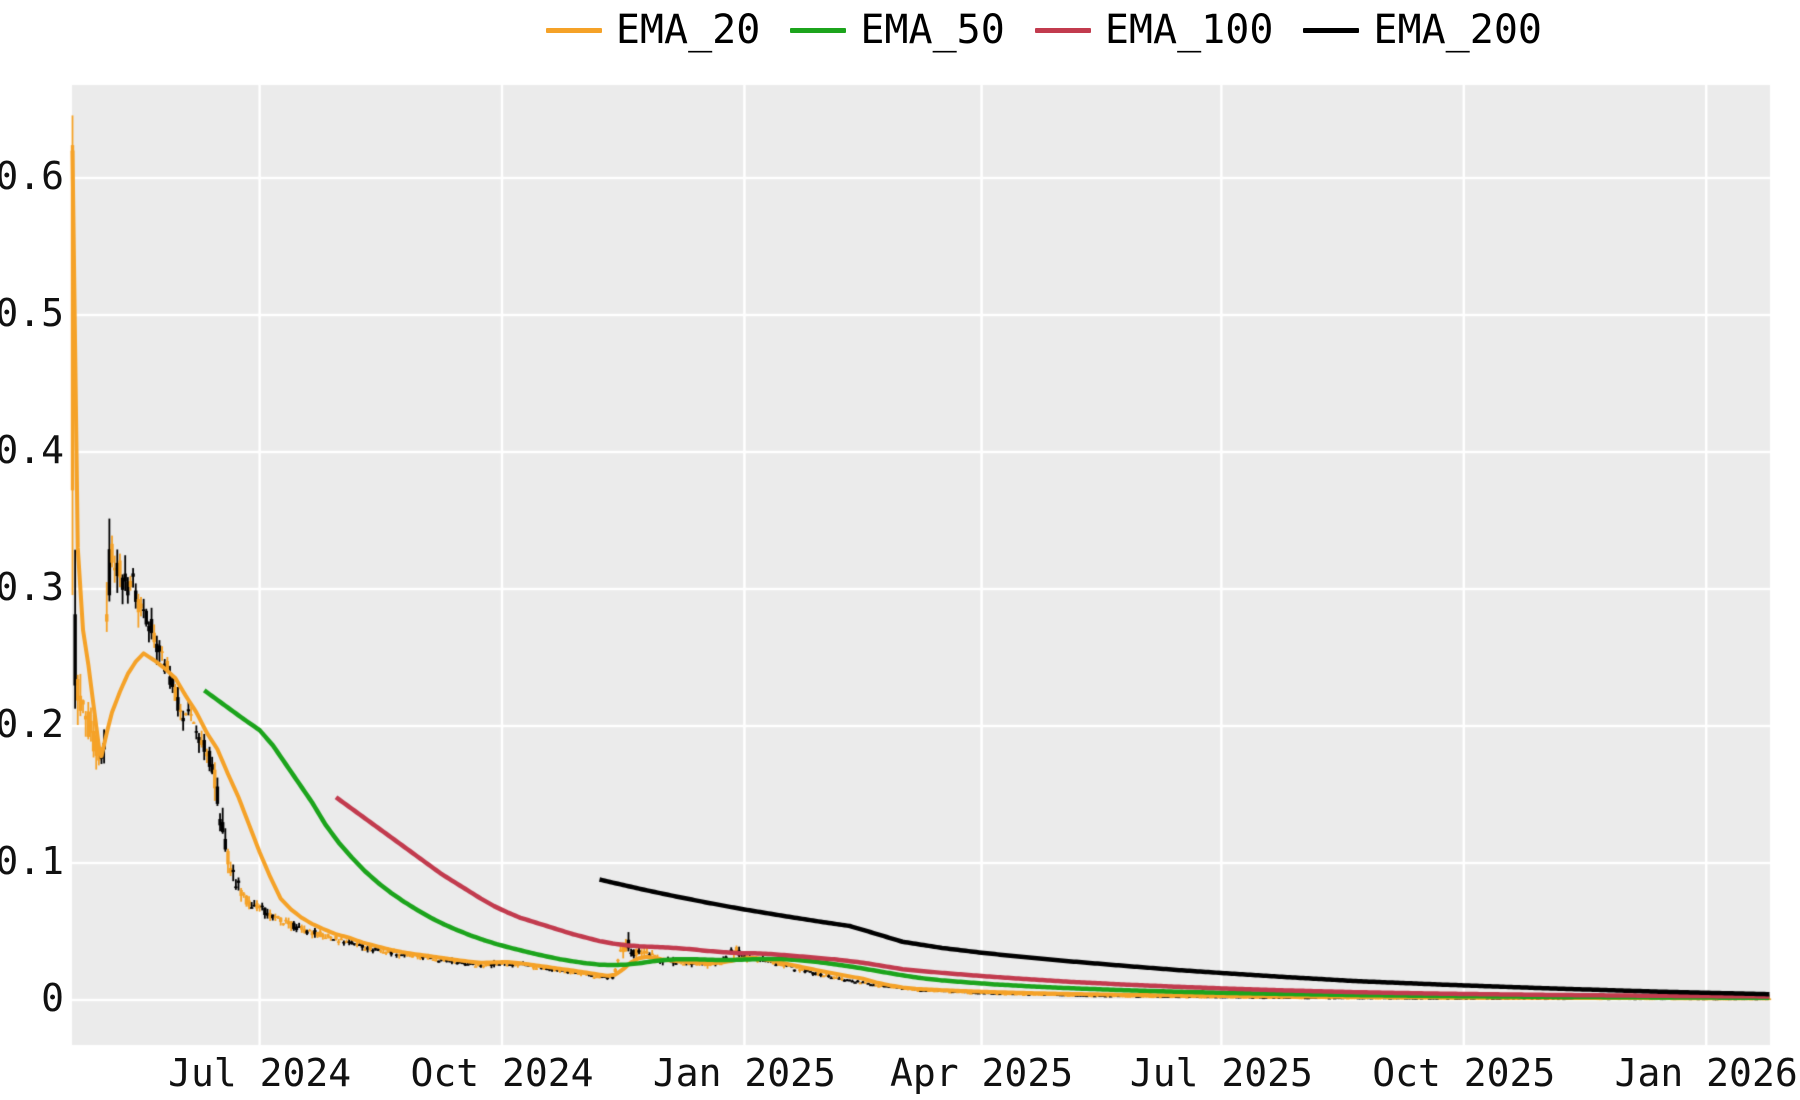 This screenshot has height=1100, width=1800. What do you see at coordinates (52, 998) in the screenshot?
I see `y-tick-label: 0` at bounding box center [52, 998].